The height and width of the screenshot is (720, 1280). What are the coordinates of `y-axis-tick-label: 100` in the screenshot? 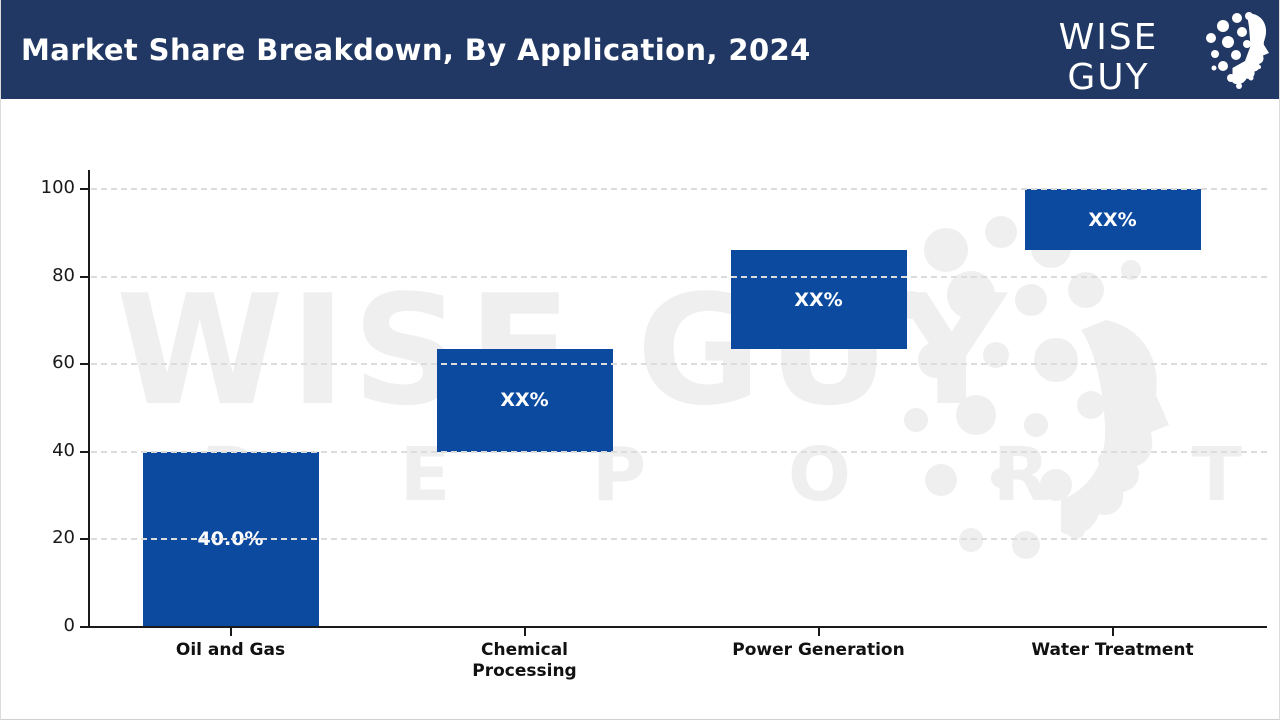 It's located at (57, 187).